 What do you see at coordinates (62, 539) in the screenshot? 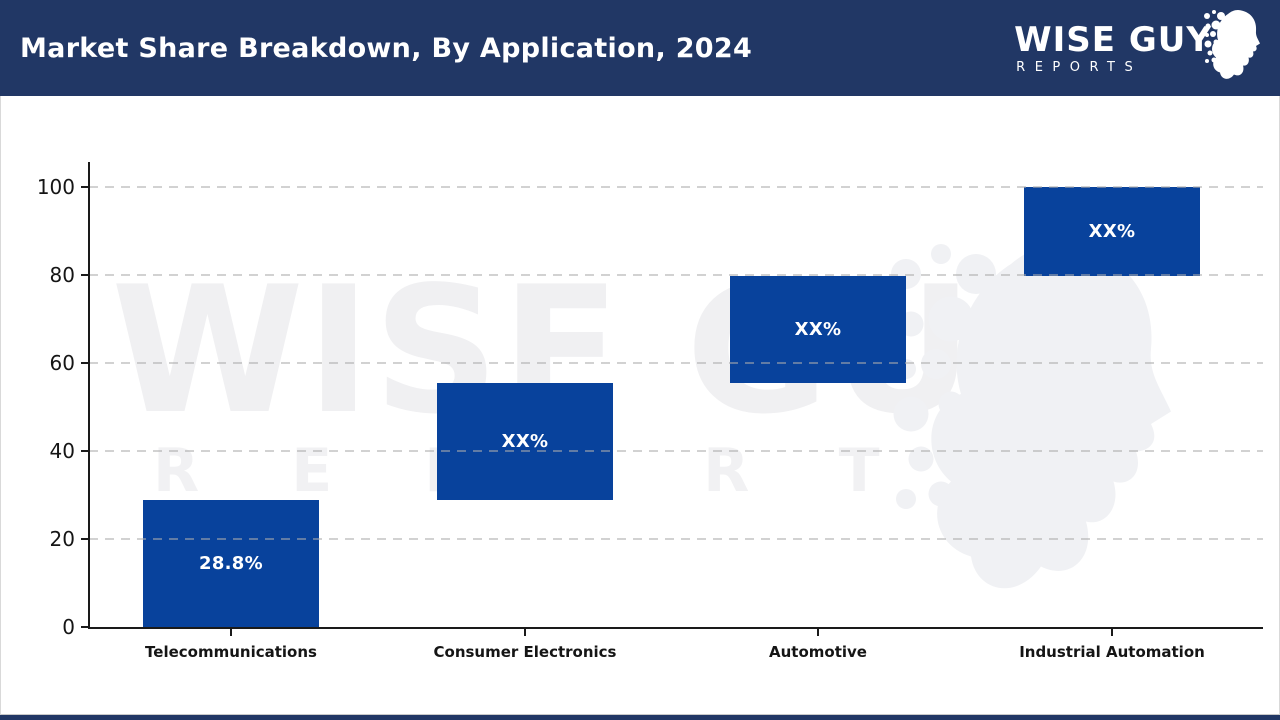
I see `y-tick-label: 20` at bounding box center [62, 539].